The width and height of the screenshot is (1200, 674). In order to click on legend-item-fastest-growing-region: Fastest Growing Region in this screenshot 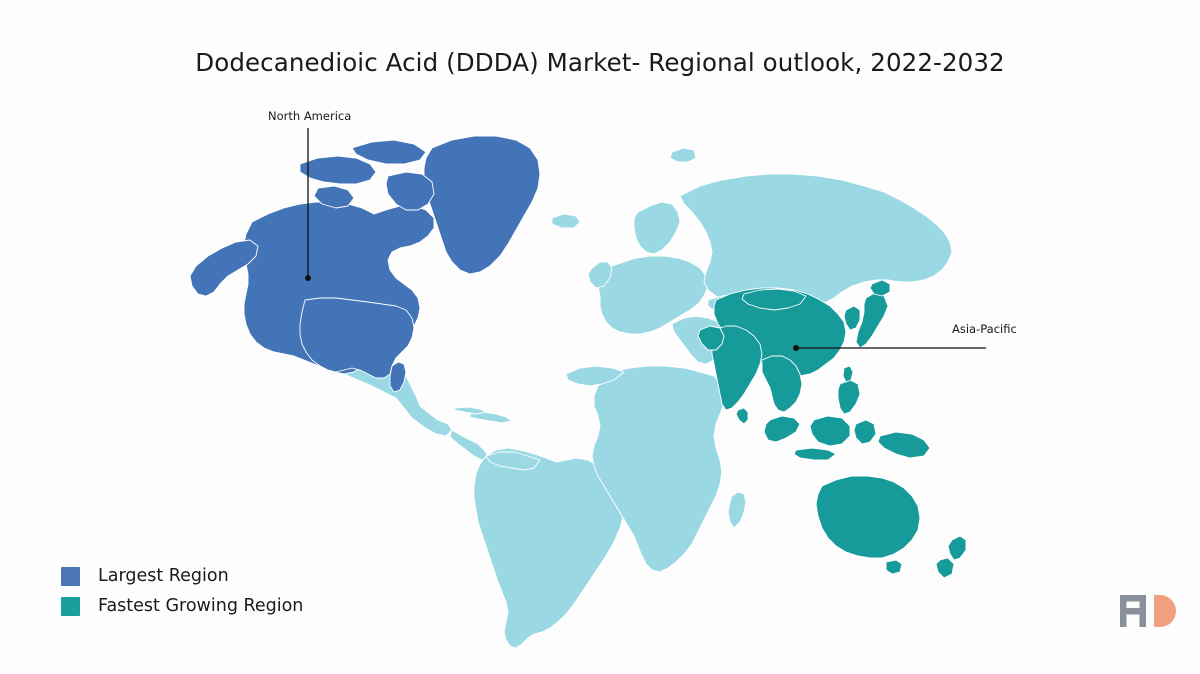, I will do `click(182, 606)`.